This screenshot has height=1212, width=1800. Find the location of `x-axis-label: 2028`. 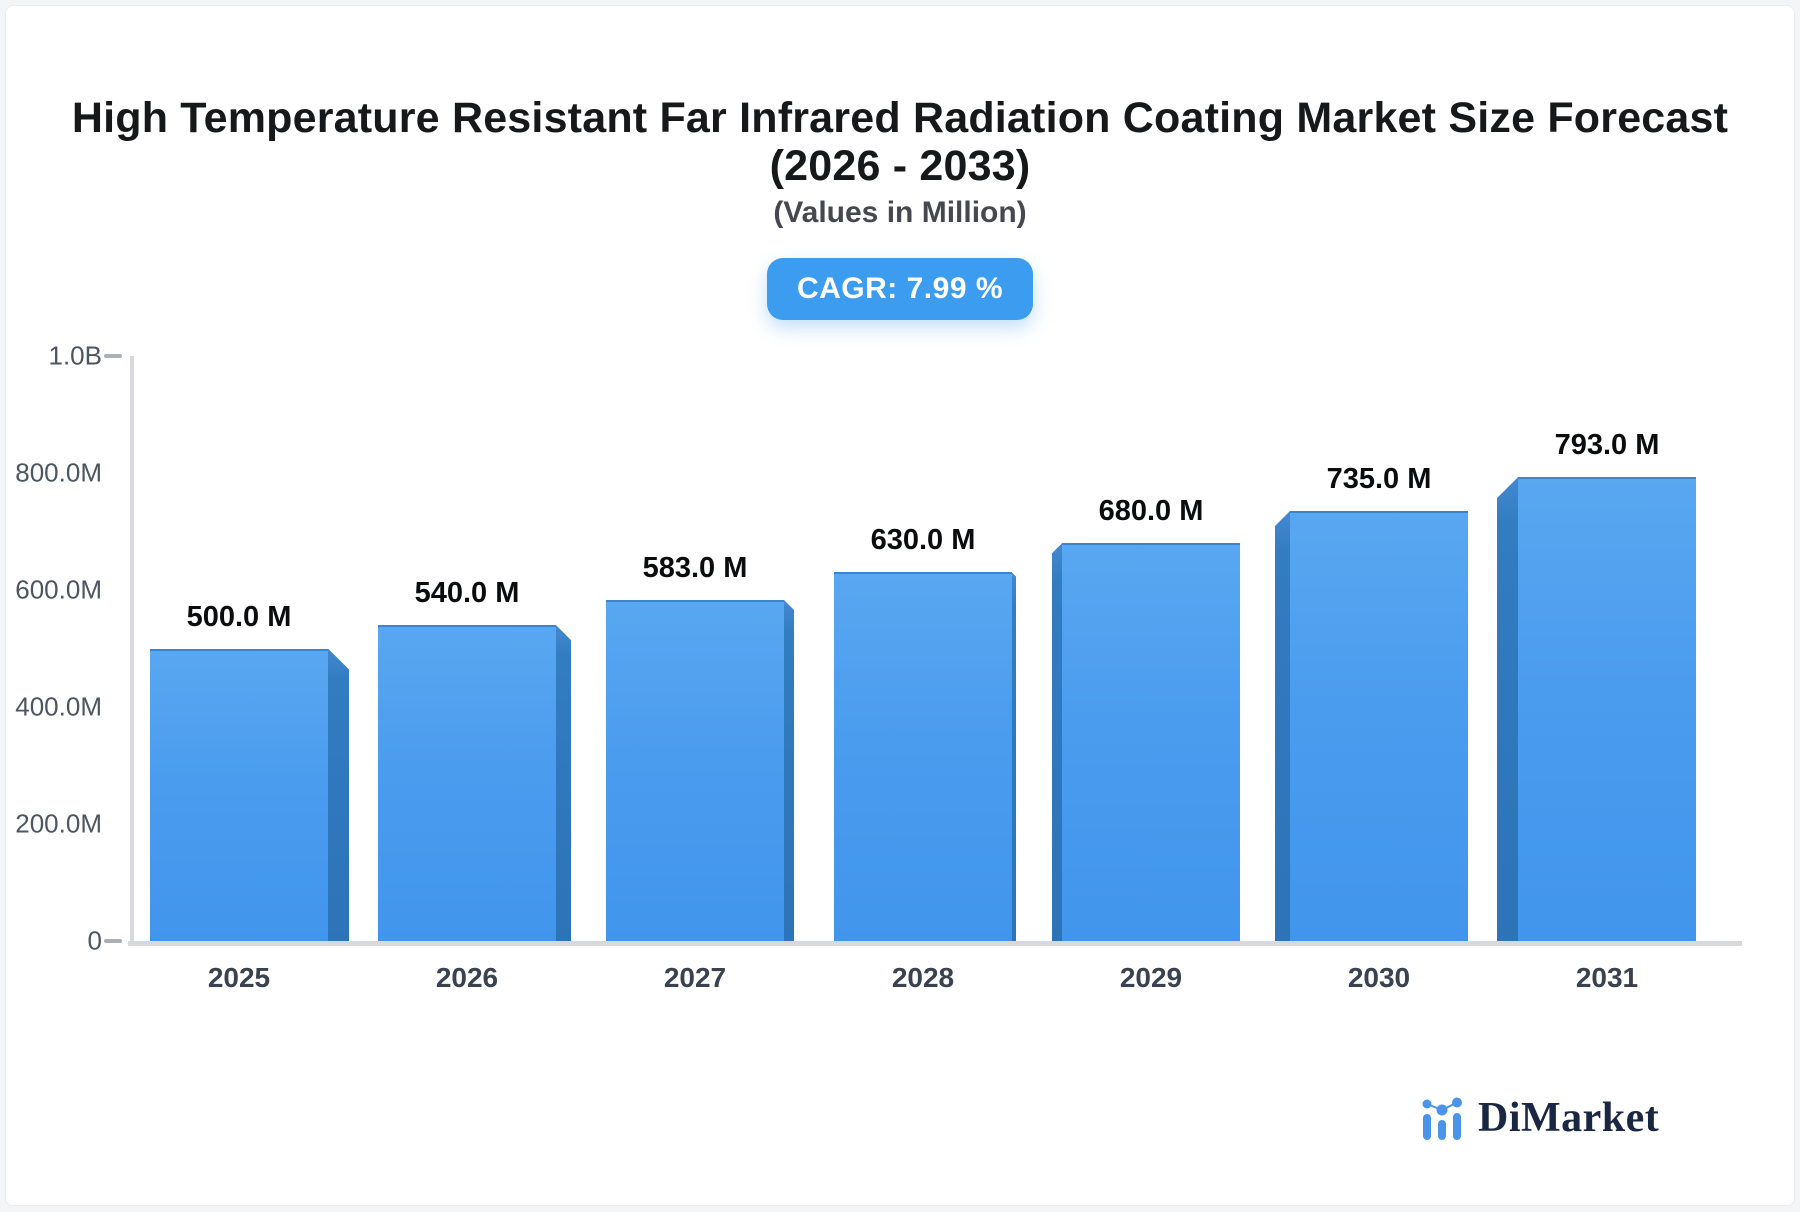

x-axis-label: 2028 is located at coordinates (923, 977).